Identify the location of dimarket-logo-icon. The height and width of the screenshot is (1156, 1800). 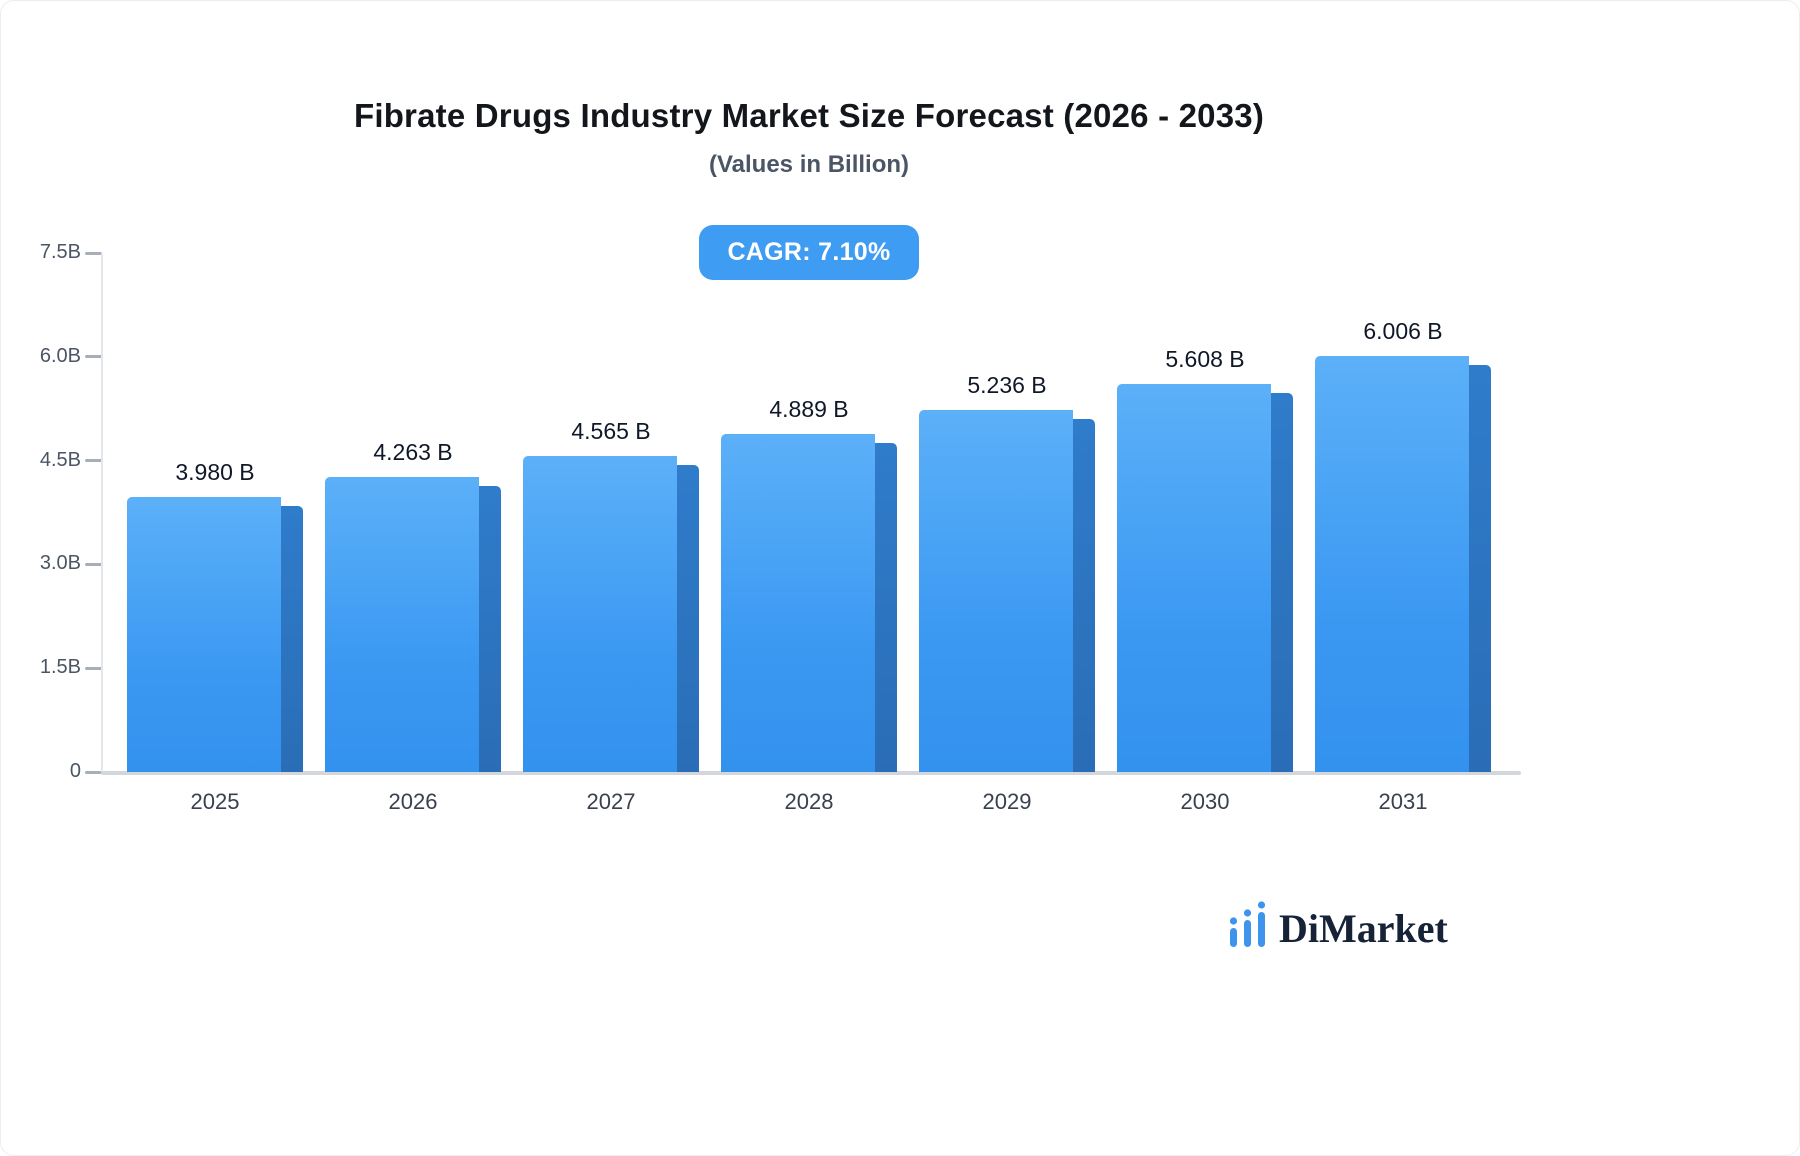
(1247, 924).